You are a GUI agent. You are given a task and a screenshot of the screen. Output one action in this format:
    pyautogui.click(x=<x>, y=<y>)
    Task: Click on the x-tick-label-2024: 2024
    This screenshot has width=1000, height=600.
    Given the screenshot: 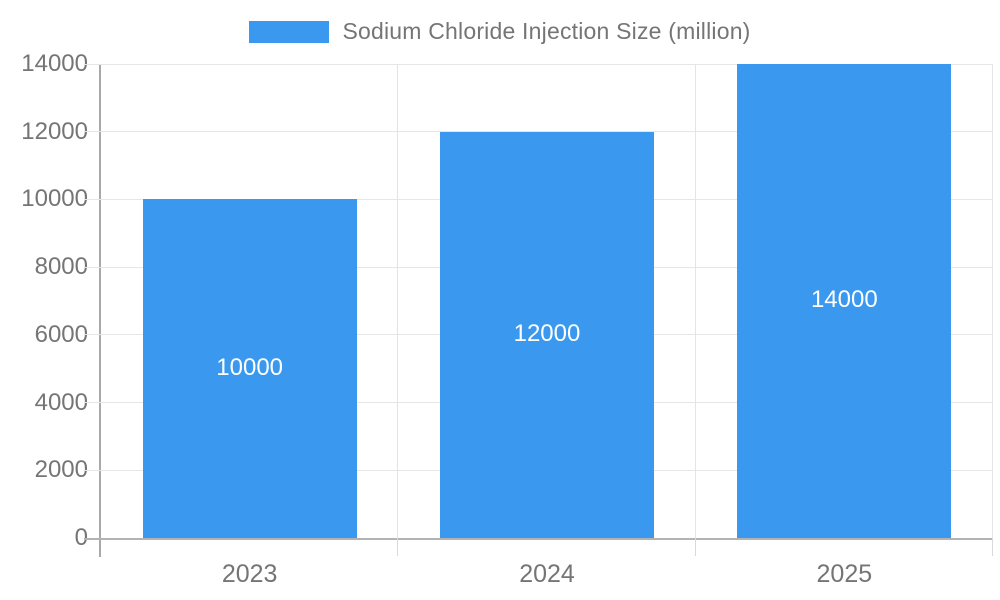 What is the action you would take?
    pyautogui.click(x=547, y=574)
    